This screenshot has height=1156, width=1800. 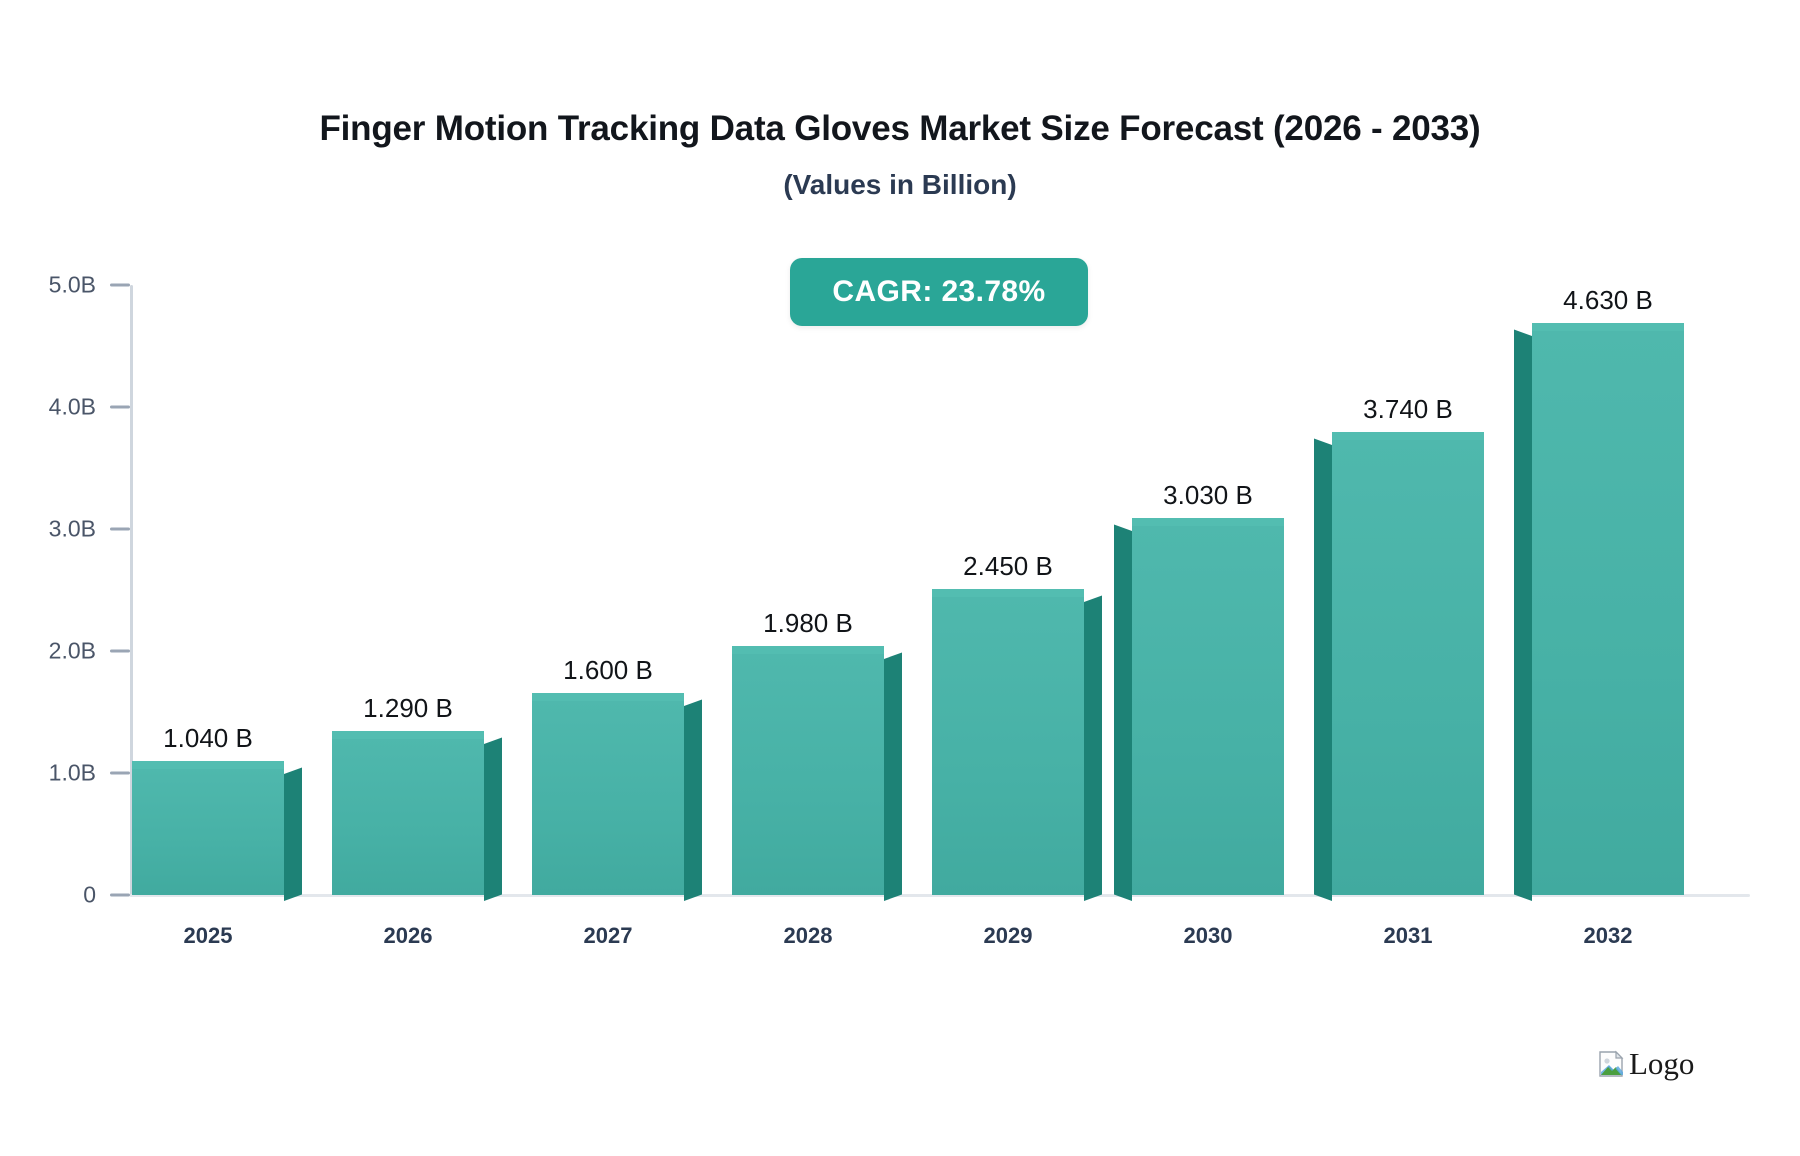 What do you see at coordinates (1608, 300) in the screenshot?
I see `bar-value-label: 4.630 B` at bounding box center [1608, 300].